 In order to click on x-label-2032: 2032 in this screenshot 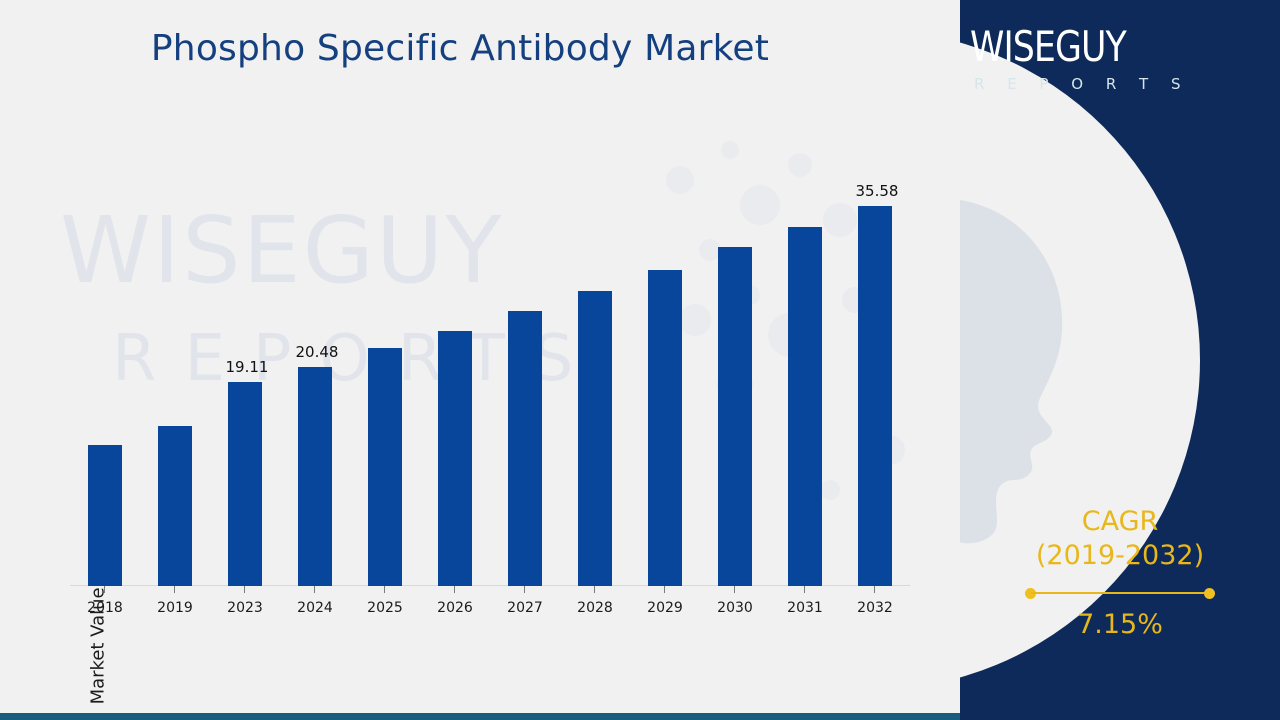, I will do `click(875, 608)`.